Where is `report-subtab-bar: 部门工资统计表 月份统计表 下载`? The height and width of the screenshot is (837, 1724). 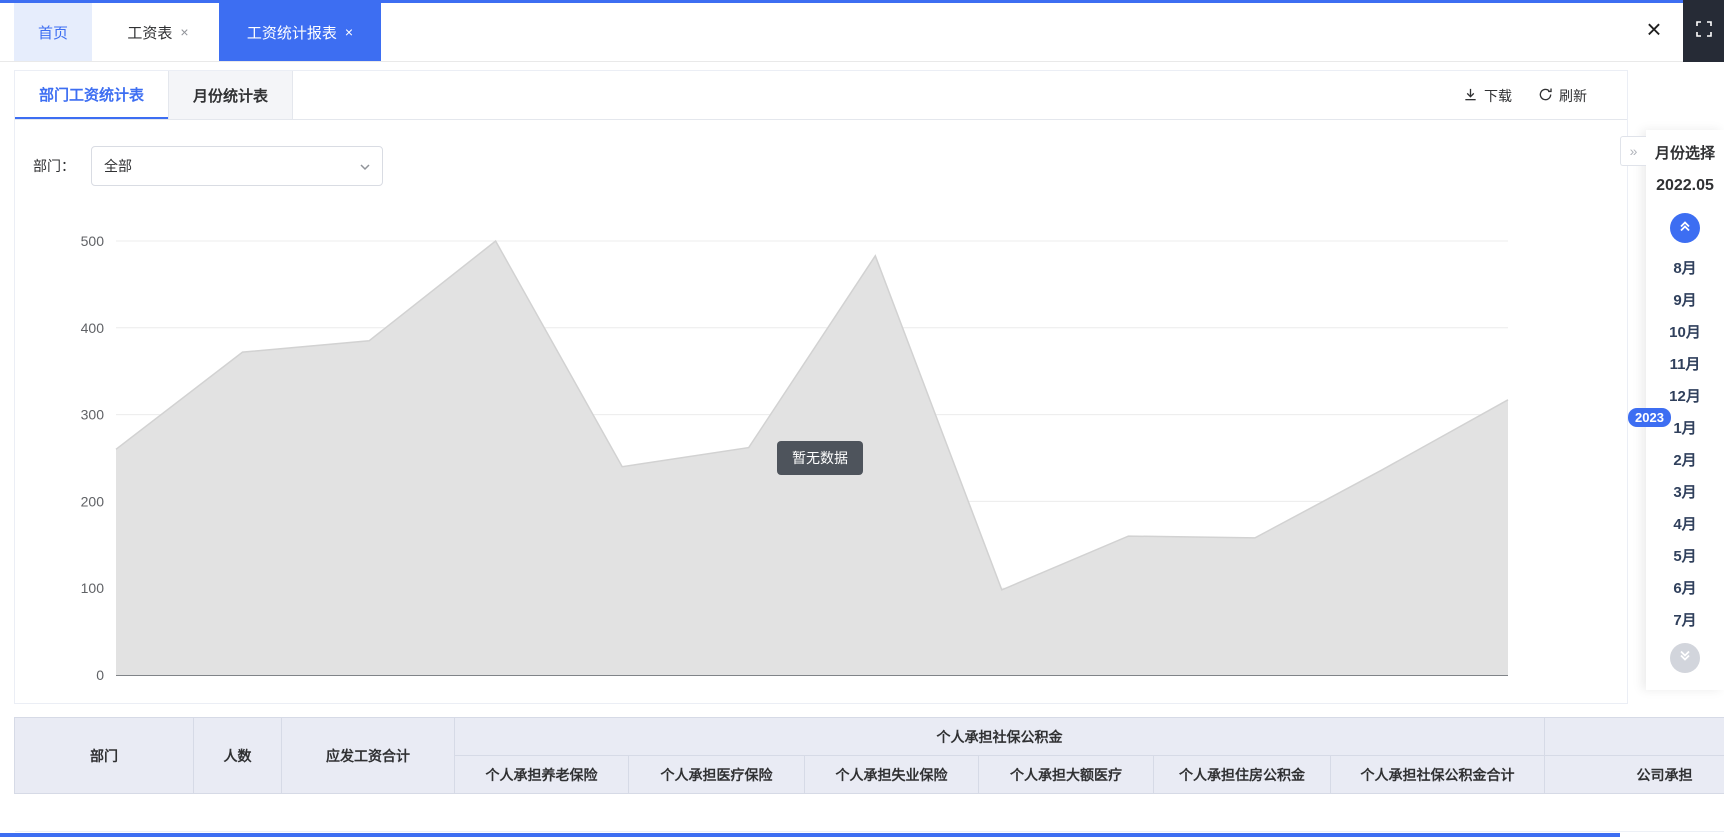
report-subtab-bar: 部门工资统计表 月份统计表 下载 is located at coordinates (821, 95).